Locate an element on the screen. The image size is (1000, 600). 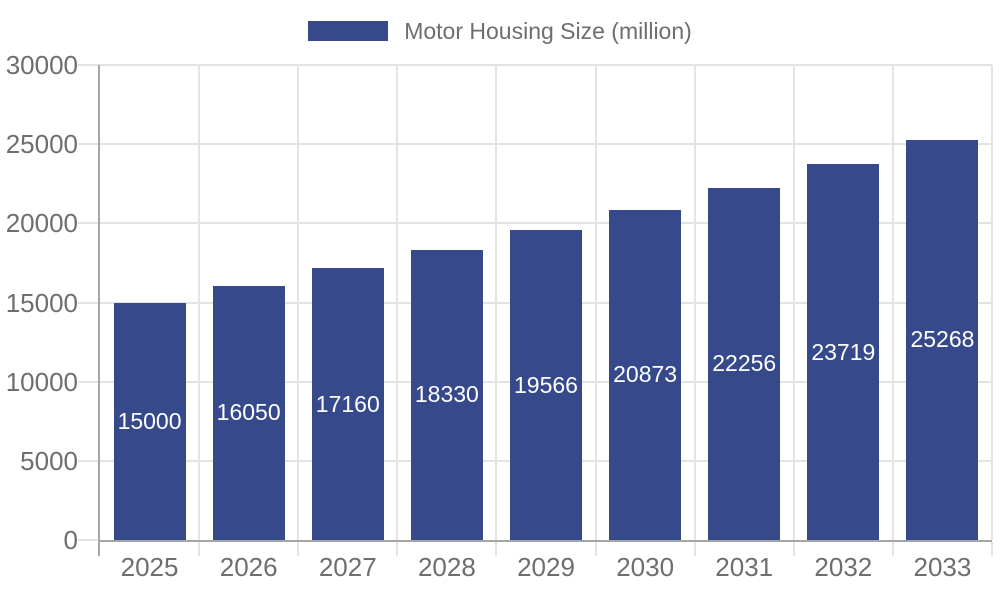
y-tick-label: 30000 is located at coordinates (41, 65).